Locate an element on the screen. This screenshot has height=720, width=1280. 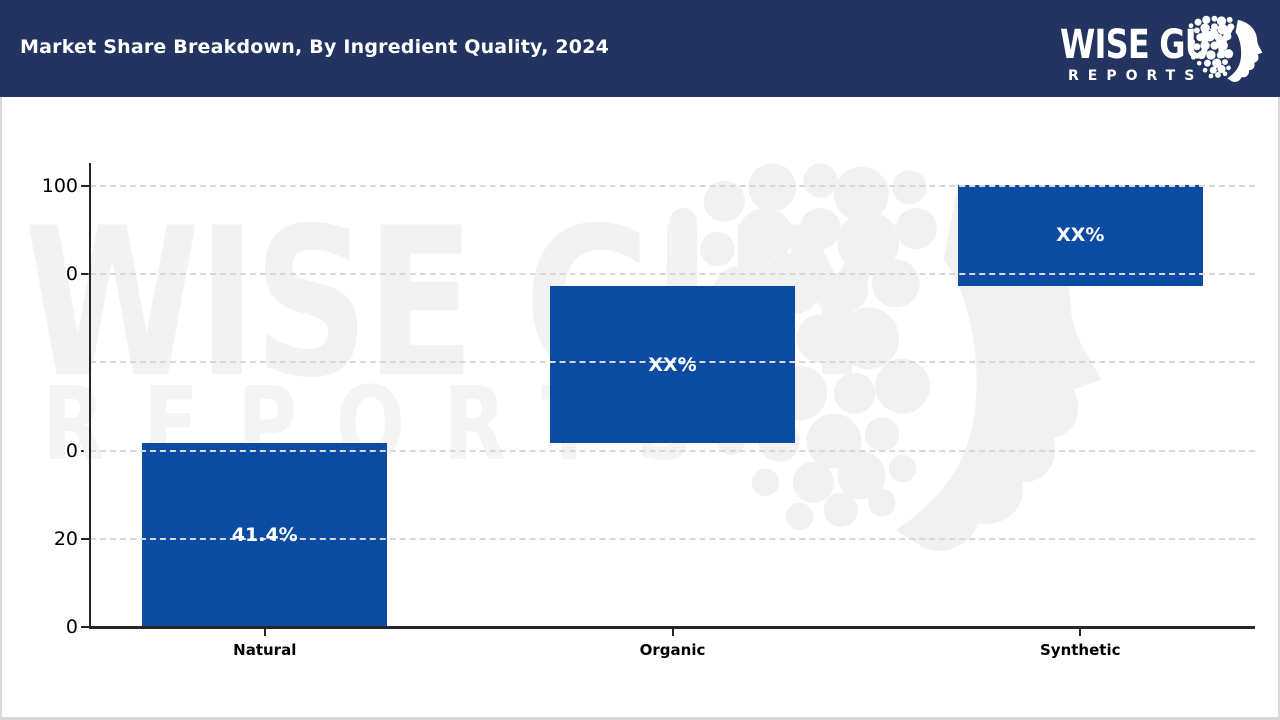
brand-subname: REPORTS is located at coordinates (1136, 76).